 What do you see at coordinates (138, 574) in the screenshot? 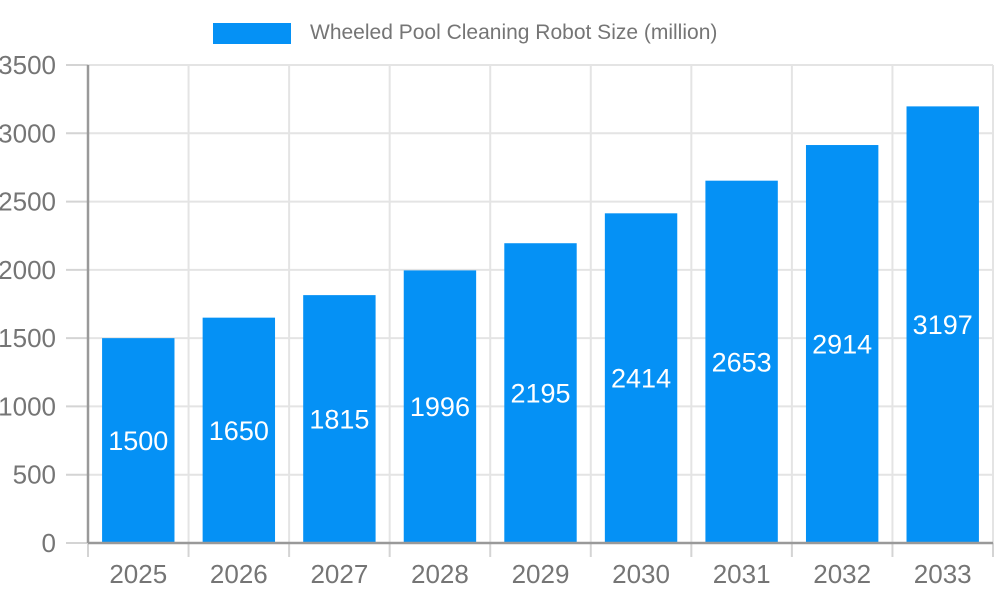
I see `x-tick-label: 2025` at bounding box center [138, 574].